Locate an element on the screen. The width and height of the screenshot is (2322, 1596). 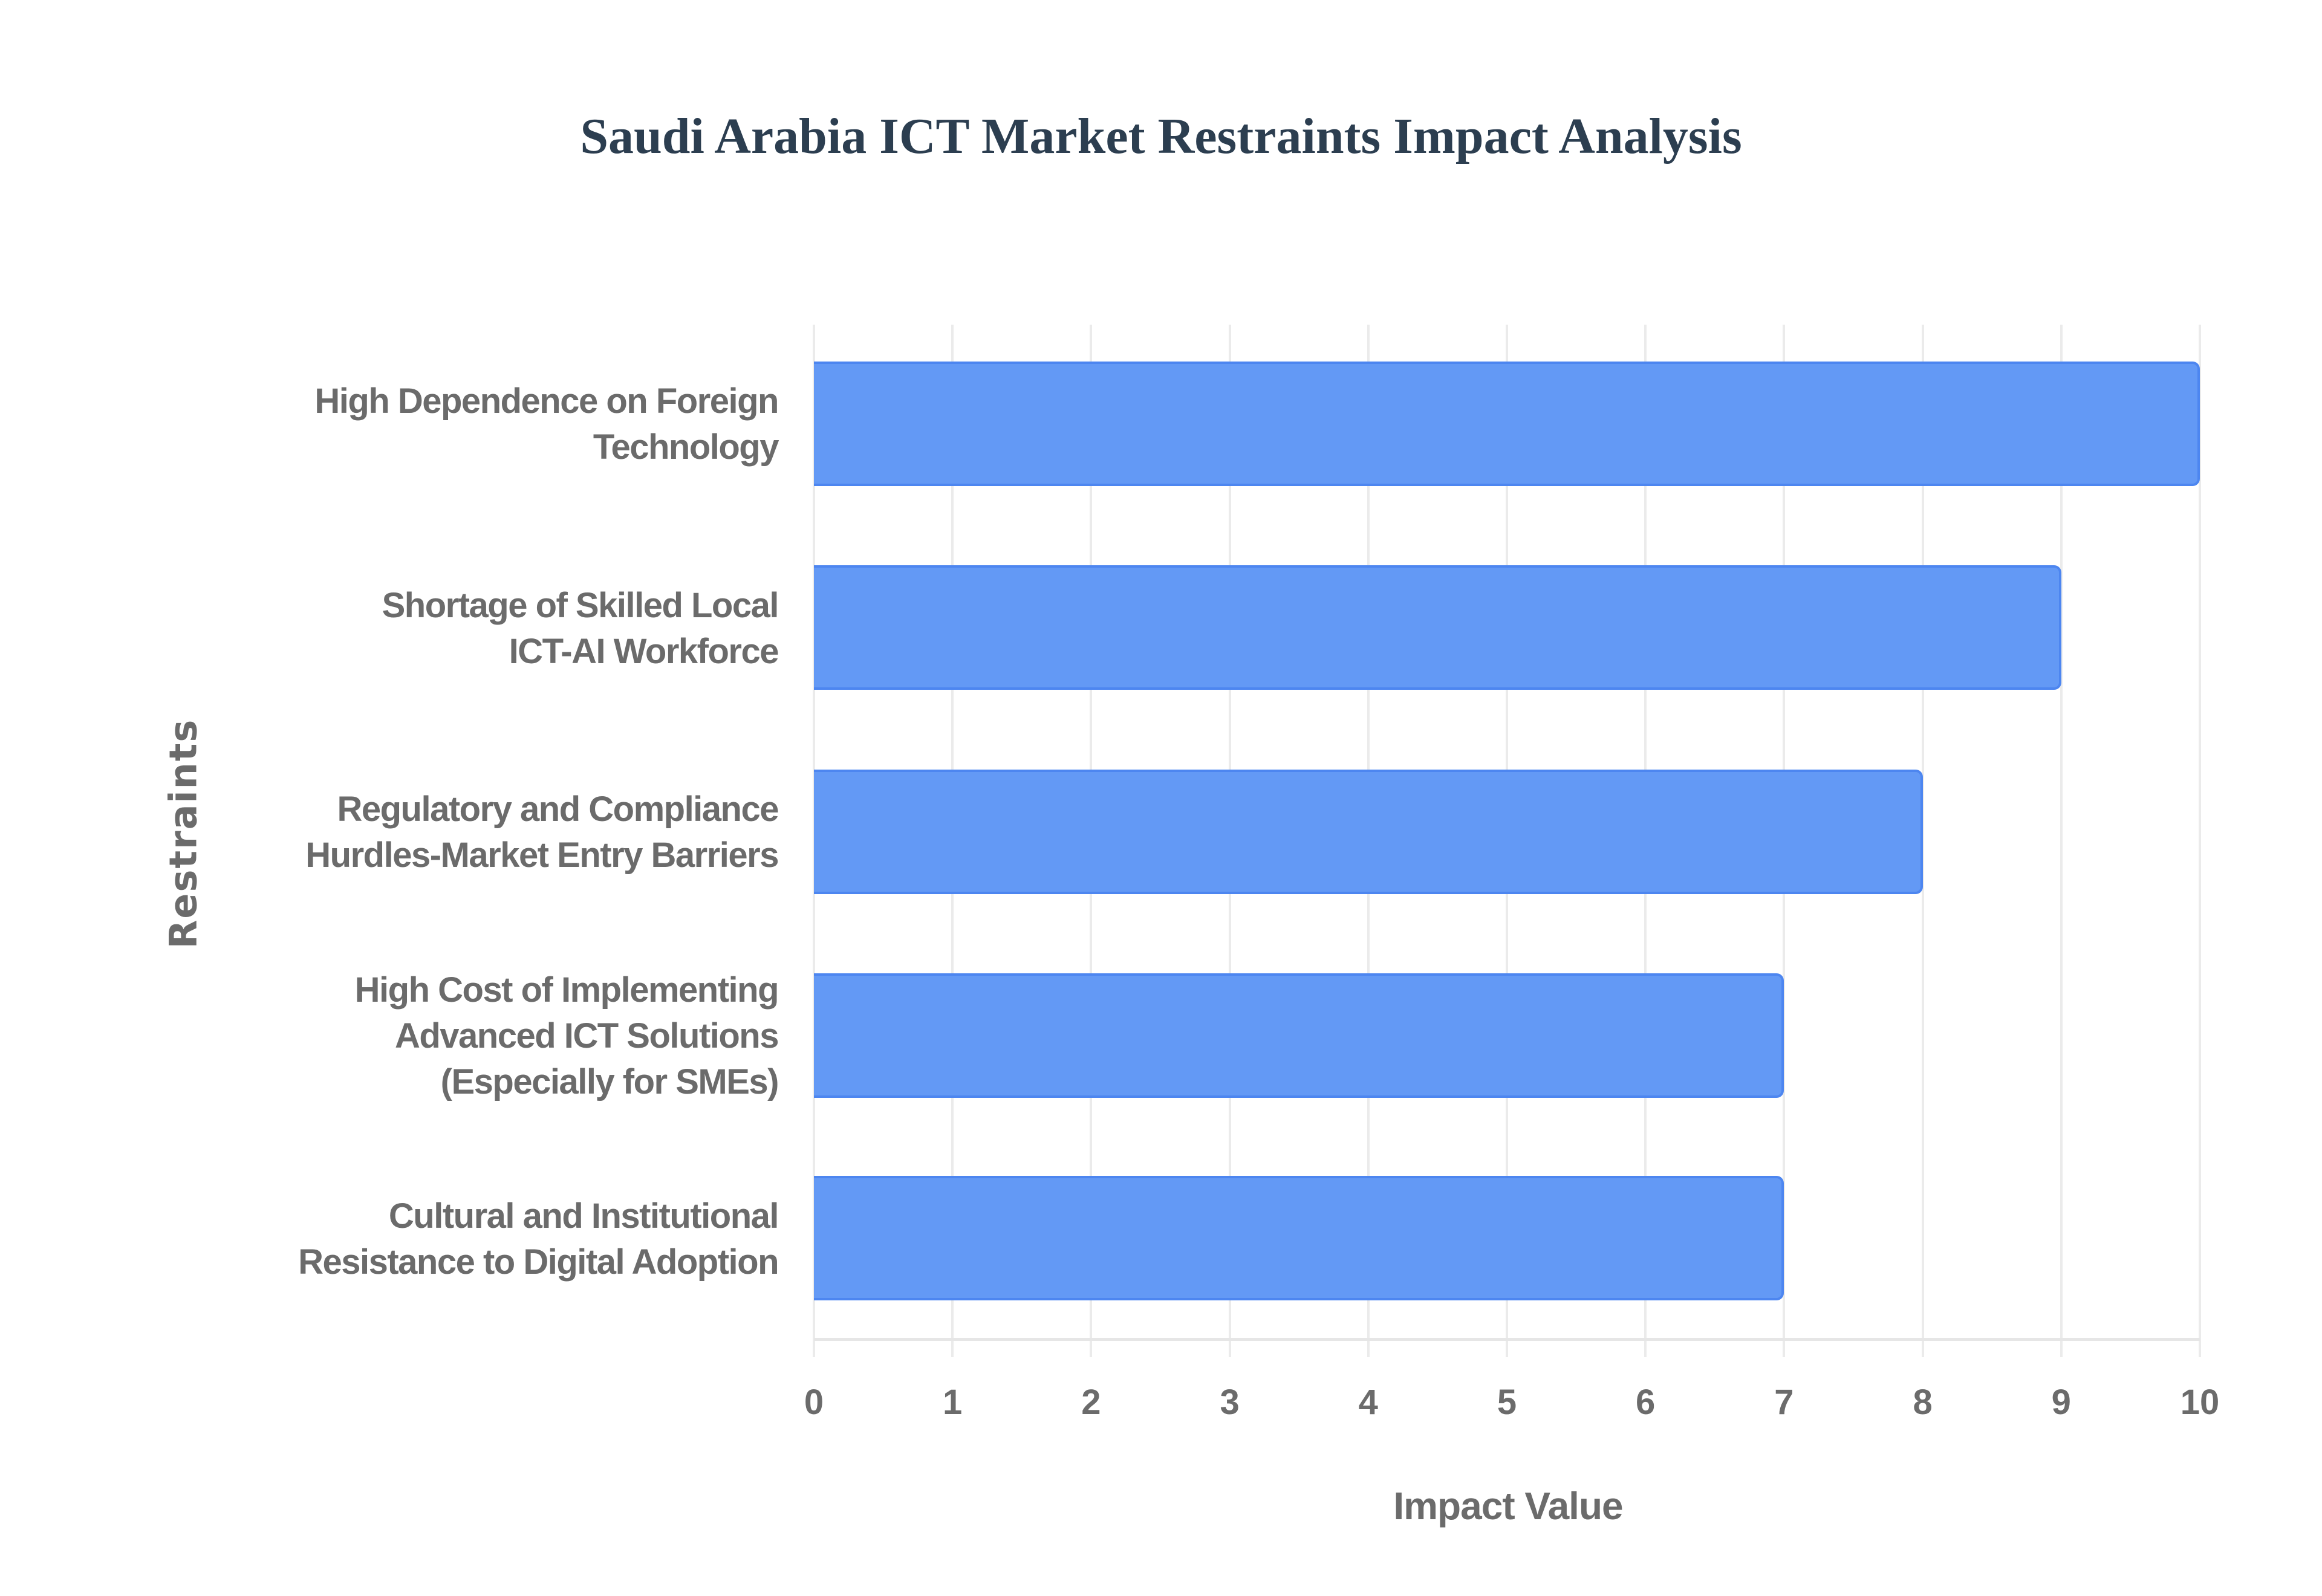
x-tick-10: 10 is located at coordinates (2200, 1402).